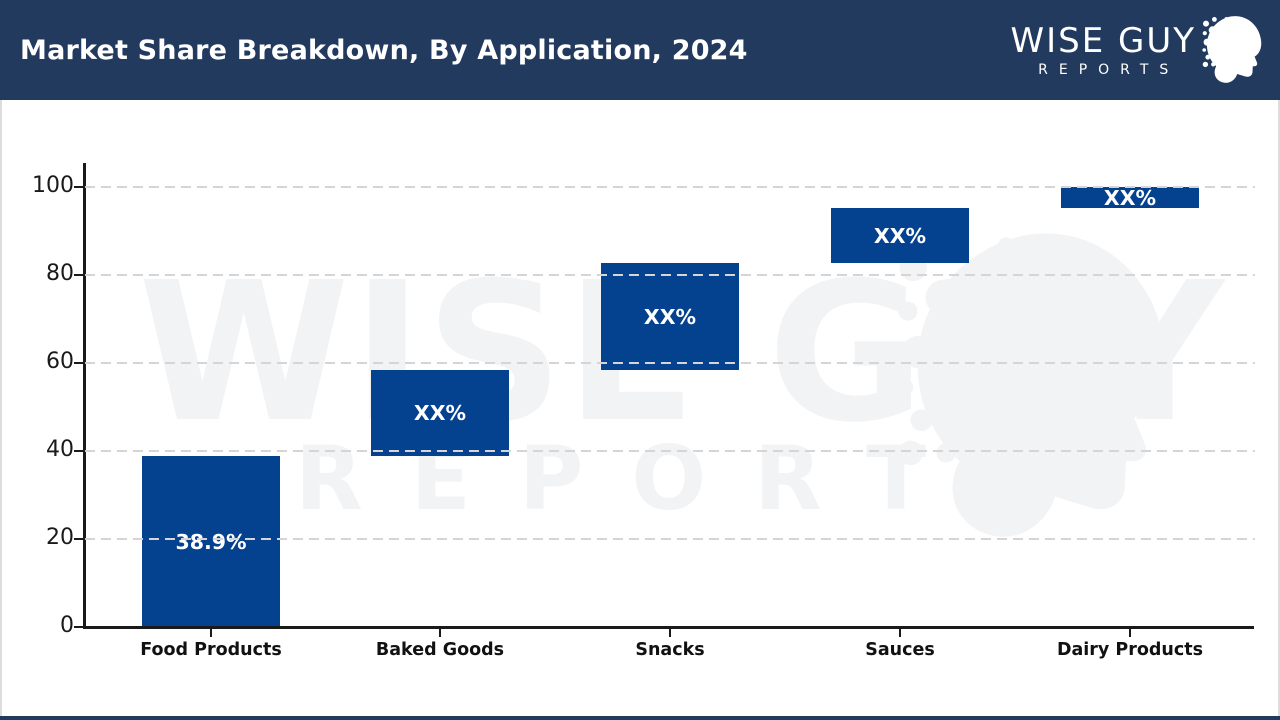 The image size is (1280, 720). What do you see at coordinates (67, 625) in the screenshot?
I see `y-tick-label: 0` at bounding box center [67, 625].